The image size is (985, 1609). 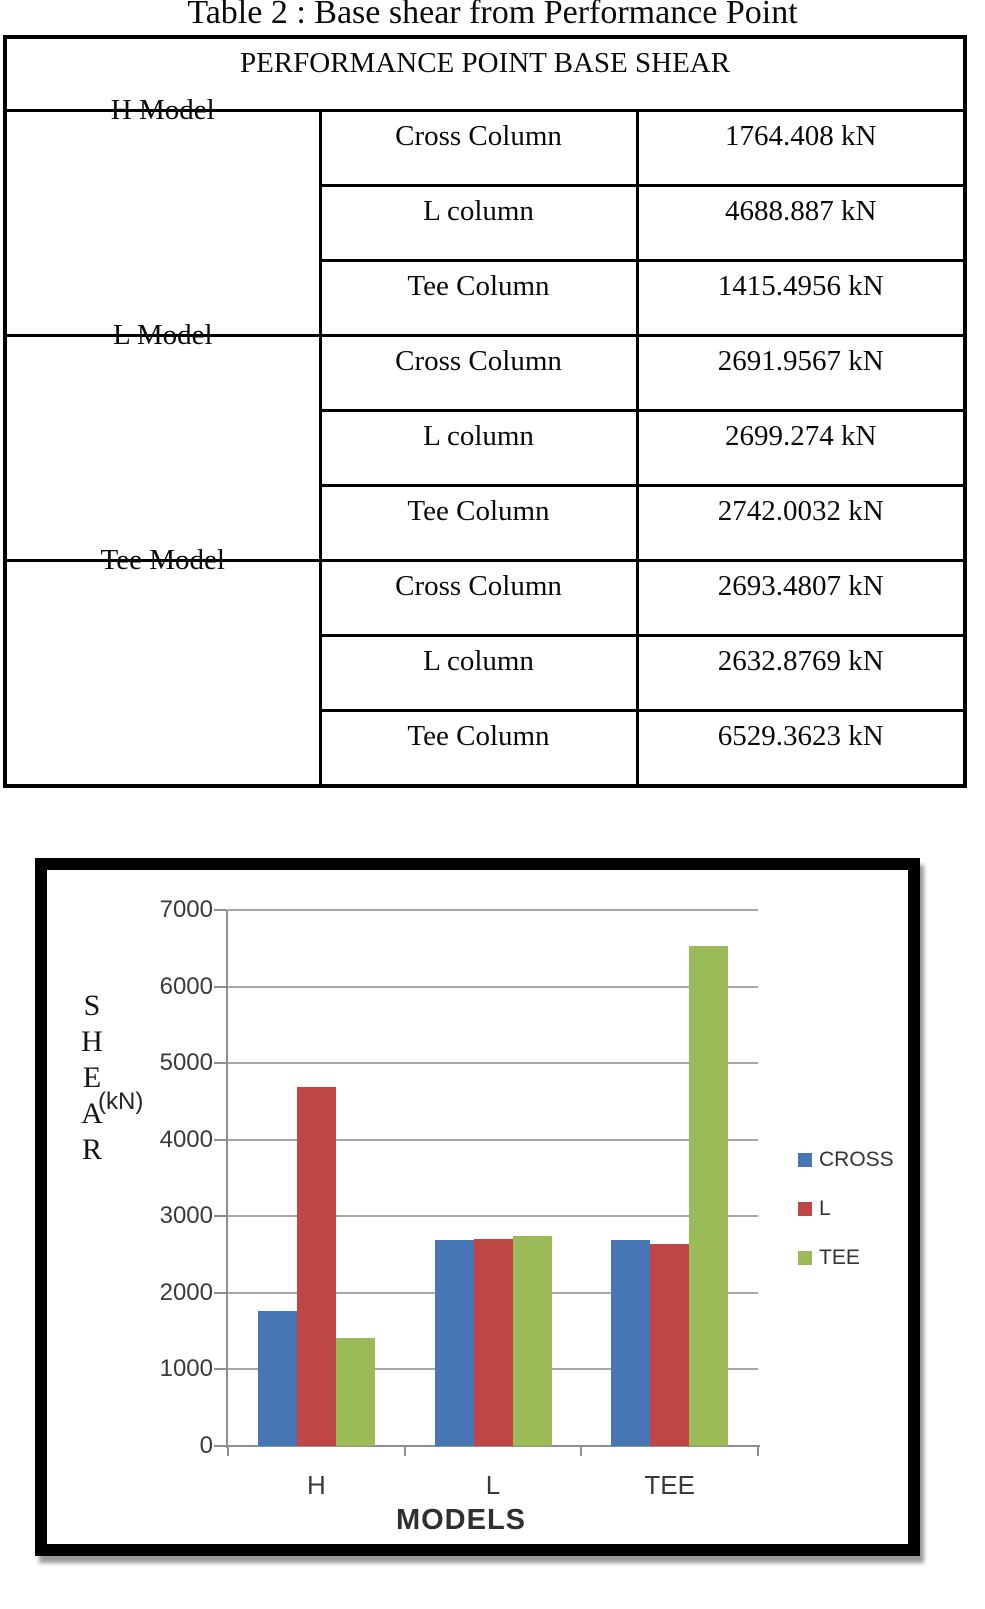 I want to click on bar-l-tee, so click(x=670, y=1345).